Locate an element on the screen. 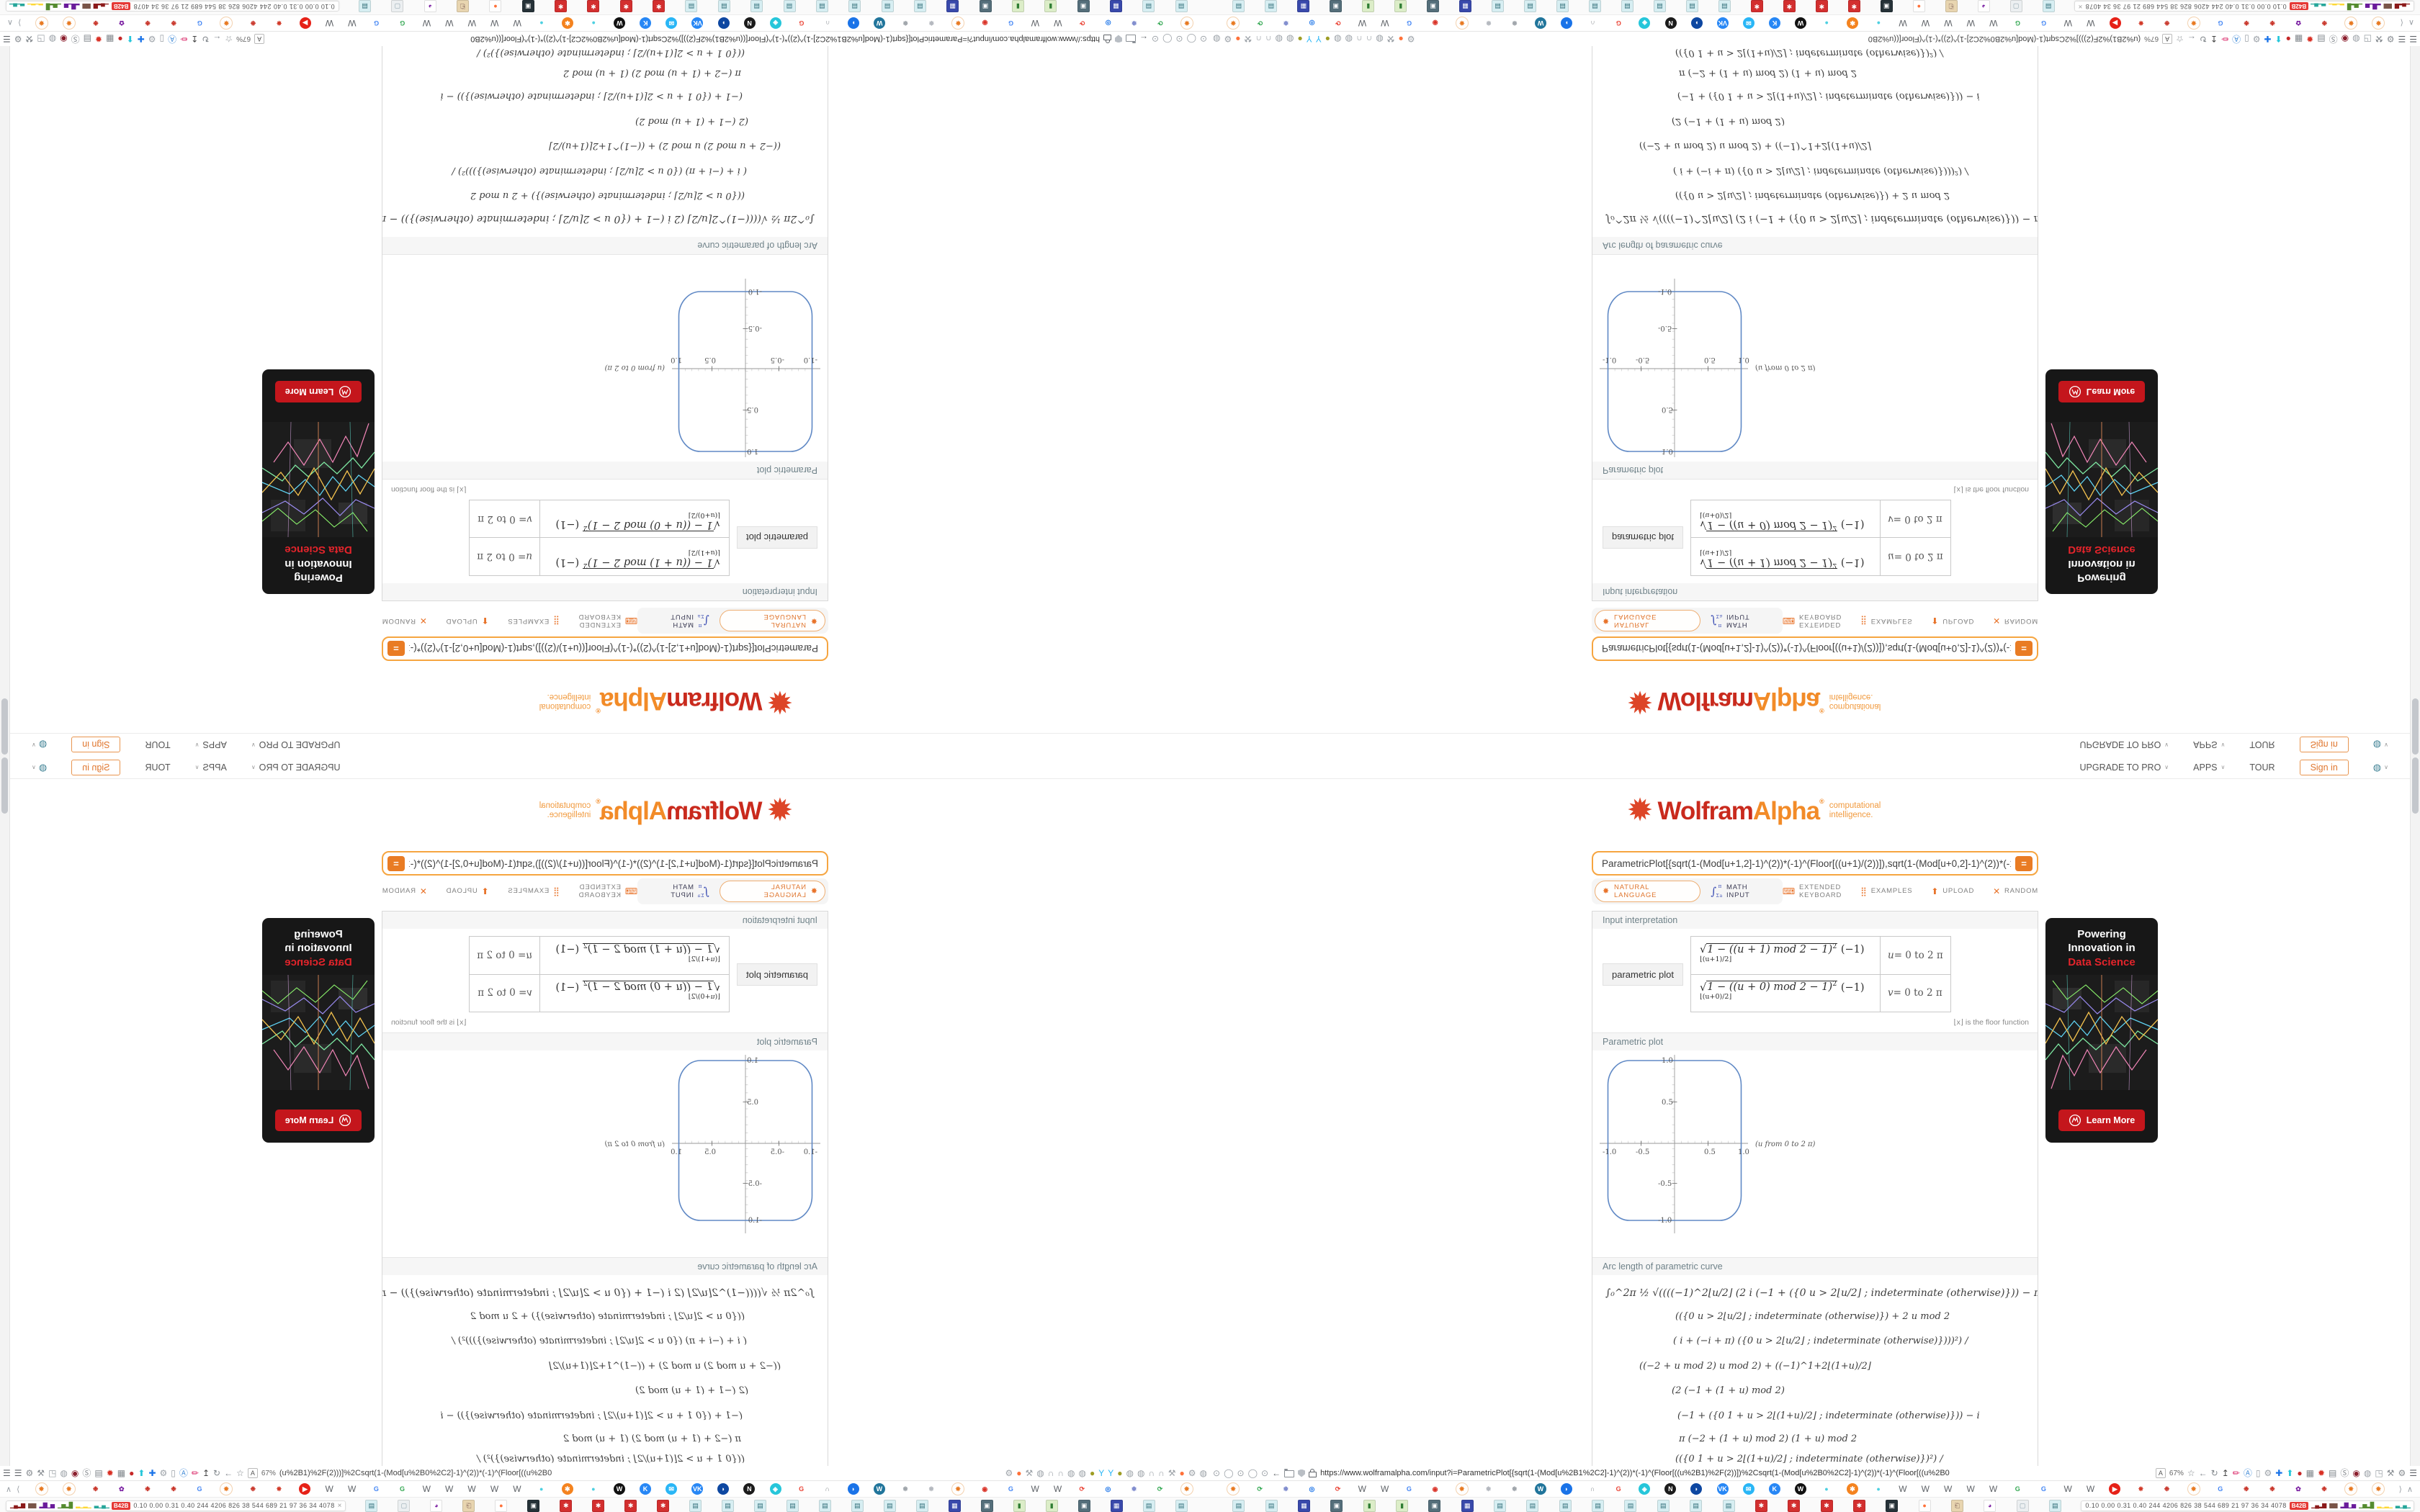 The width and height of the screenshot is (2420, 1512). compute-button: = is located at coordinates (2024, 863).